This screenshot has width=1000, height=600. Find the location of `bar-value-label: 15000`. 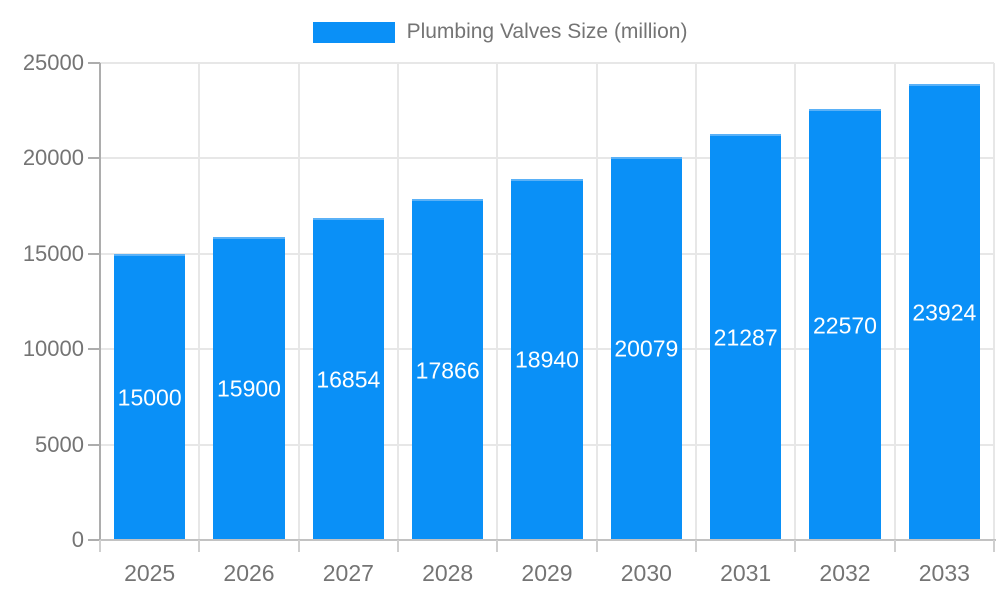

bar-value-label: 15000 is located at coordinates (149, 397).